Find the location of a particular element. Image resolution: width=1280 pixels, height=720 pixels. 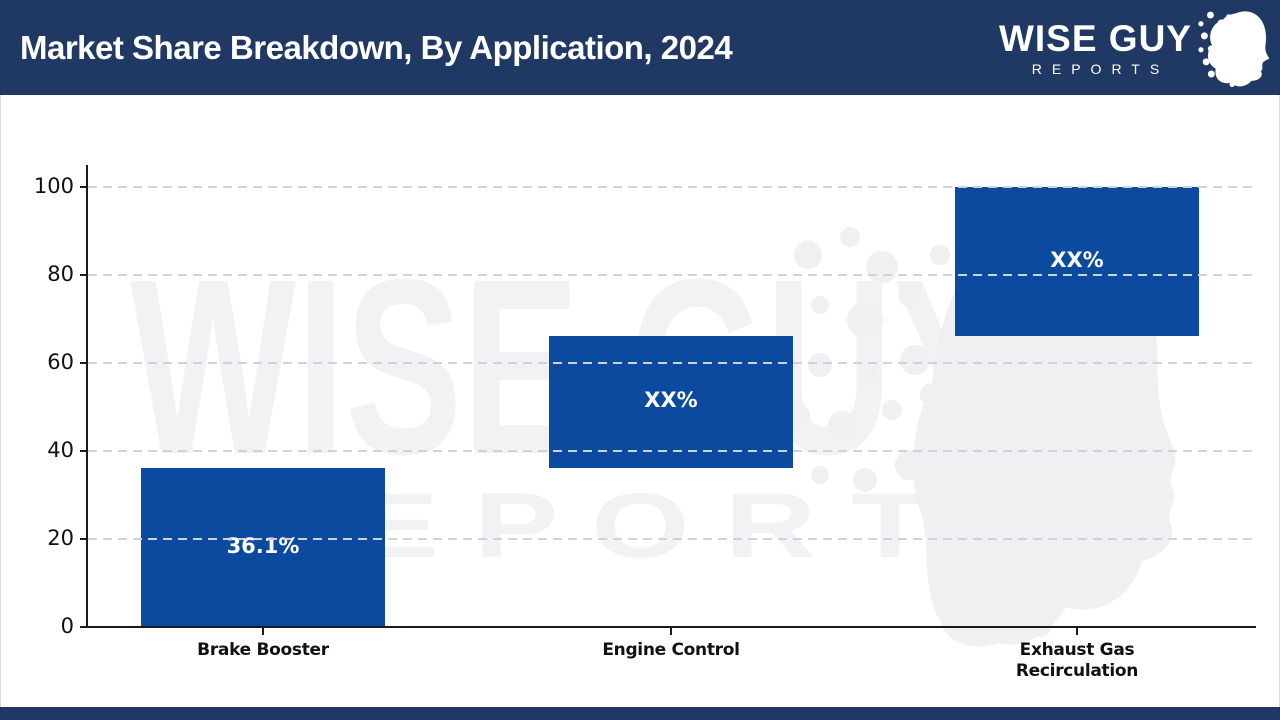

footer-bar is located at coordinates (640, 713).